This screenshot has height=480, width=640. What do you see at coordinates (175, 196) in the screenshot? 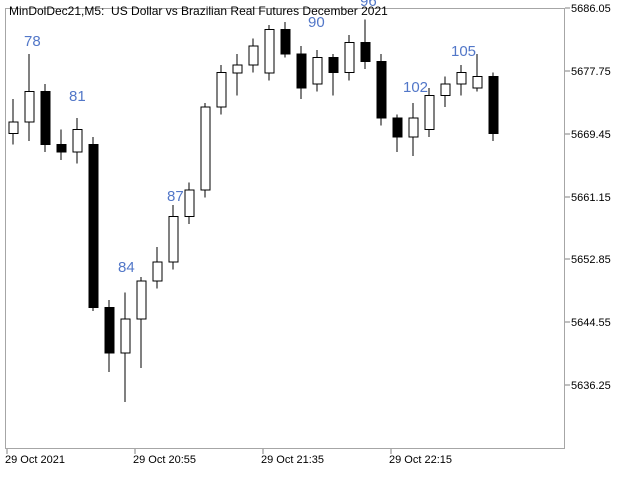
I see `bar-number-label: 87` at bounding box center [175, 196].